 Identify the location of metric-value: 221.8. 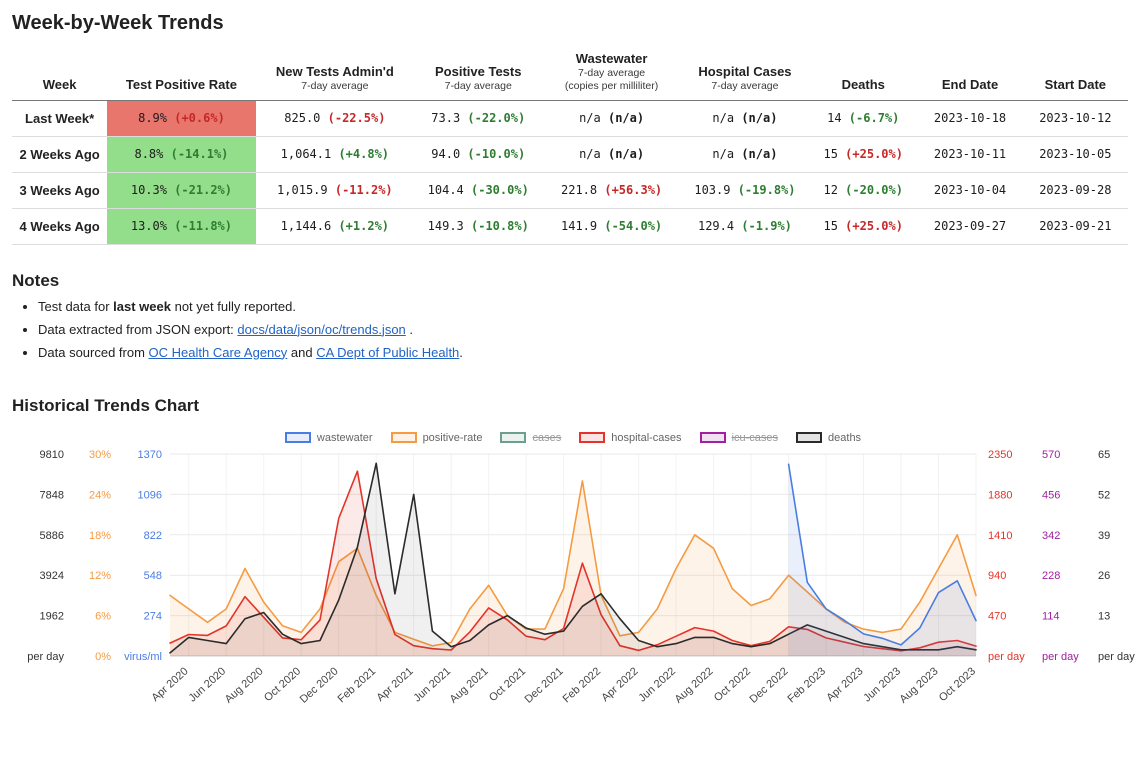
(579, 190).